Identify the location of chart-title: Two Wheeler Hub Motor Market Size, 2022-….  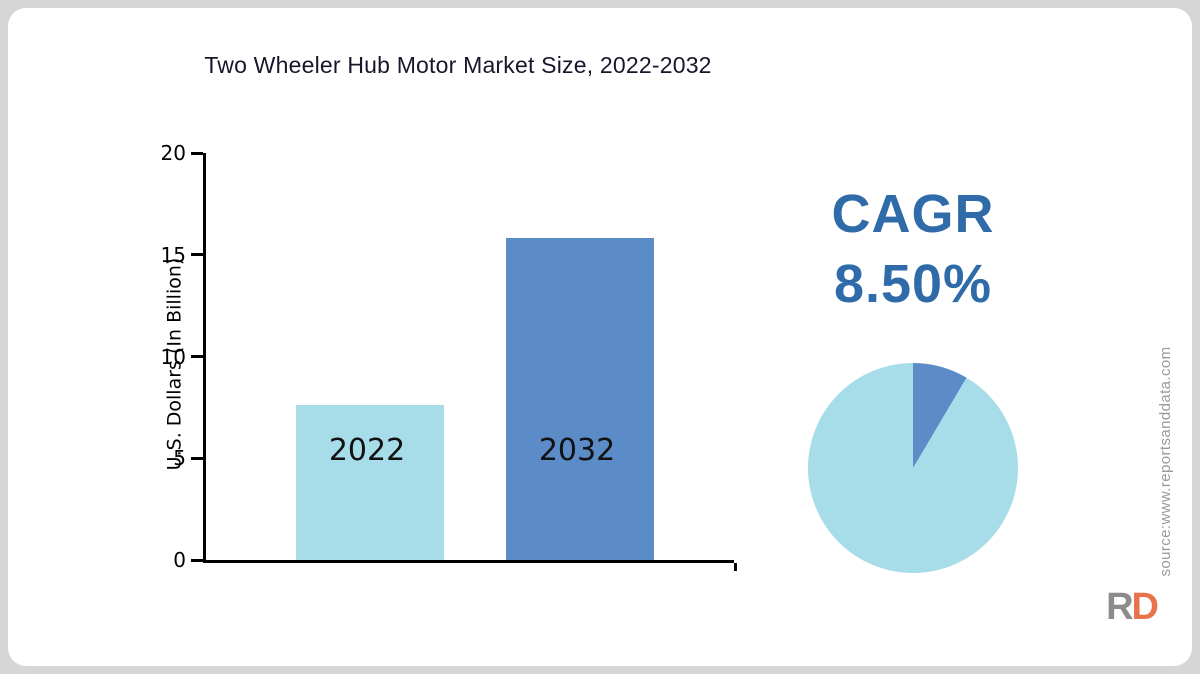
(458, 65).